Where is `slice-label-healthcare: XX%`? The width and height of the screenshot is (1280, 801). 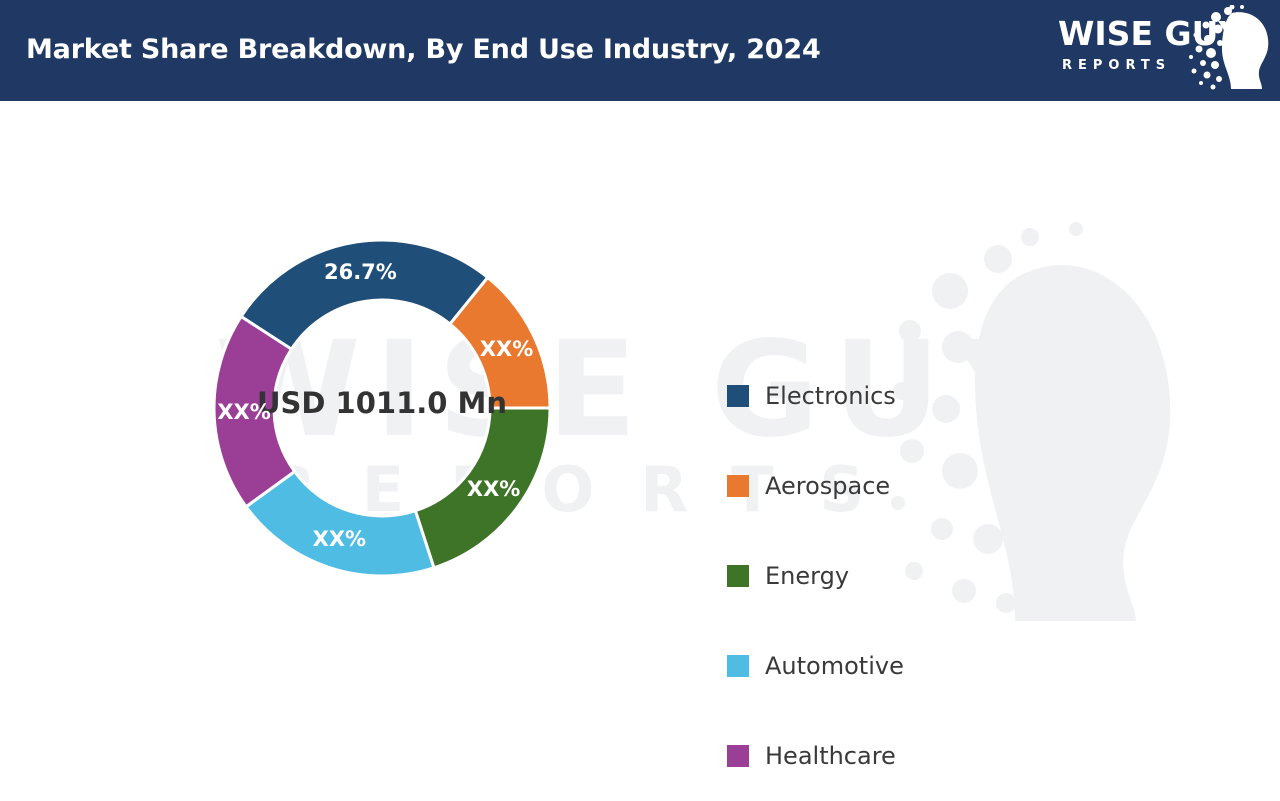
slice-label-healthcare: XX% is located at coordinates (244, 411).